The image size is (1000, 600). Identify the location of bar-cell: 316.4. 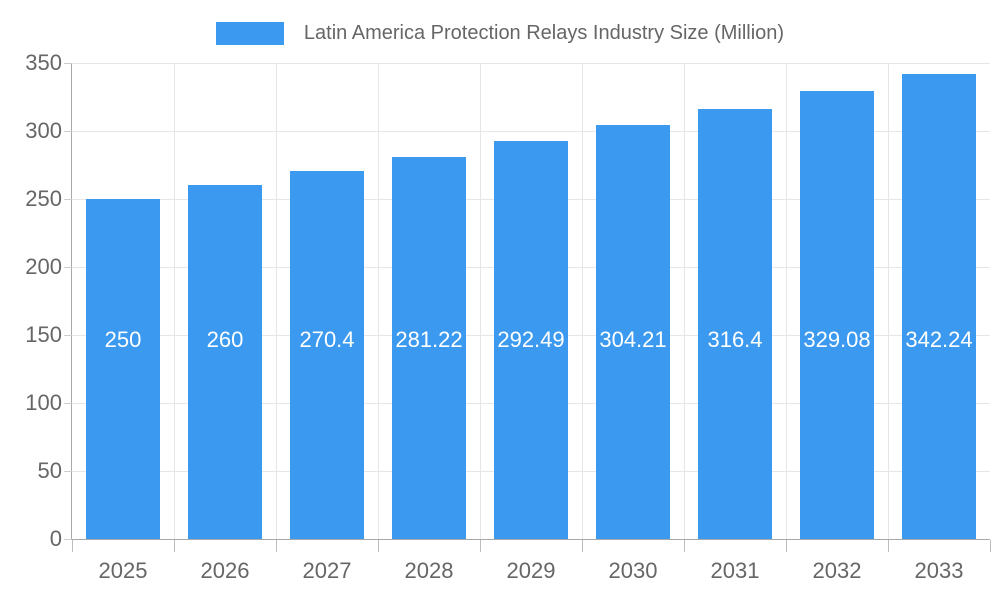
(735, 301).